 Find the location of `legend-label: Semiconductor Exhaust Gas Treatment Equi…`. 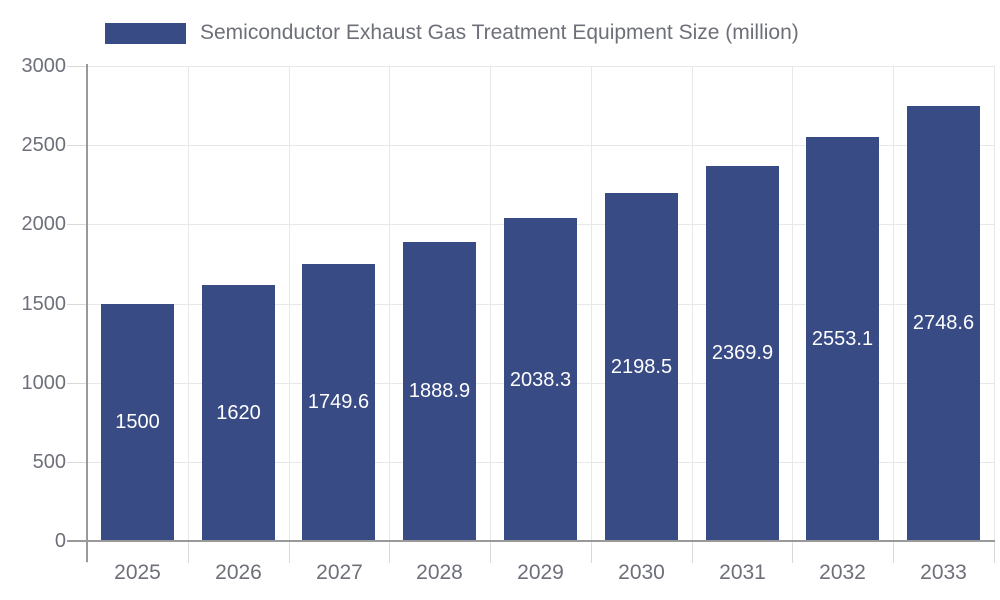

legend-label: Semiconductor Exhaust Gas Treatment Equi… is located at coordinates (499, 32).